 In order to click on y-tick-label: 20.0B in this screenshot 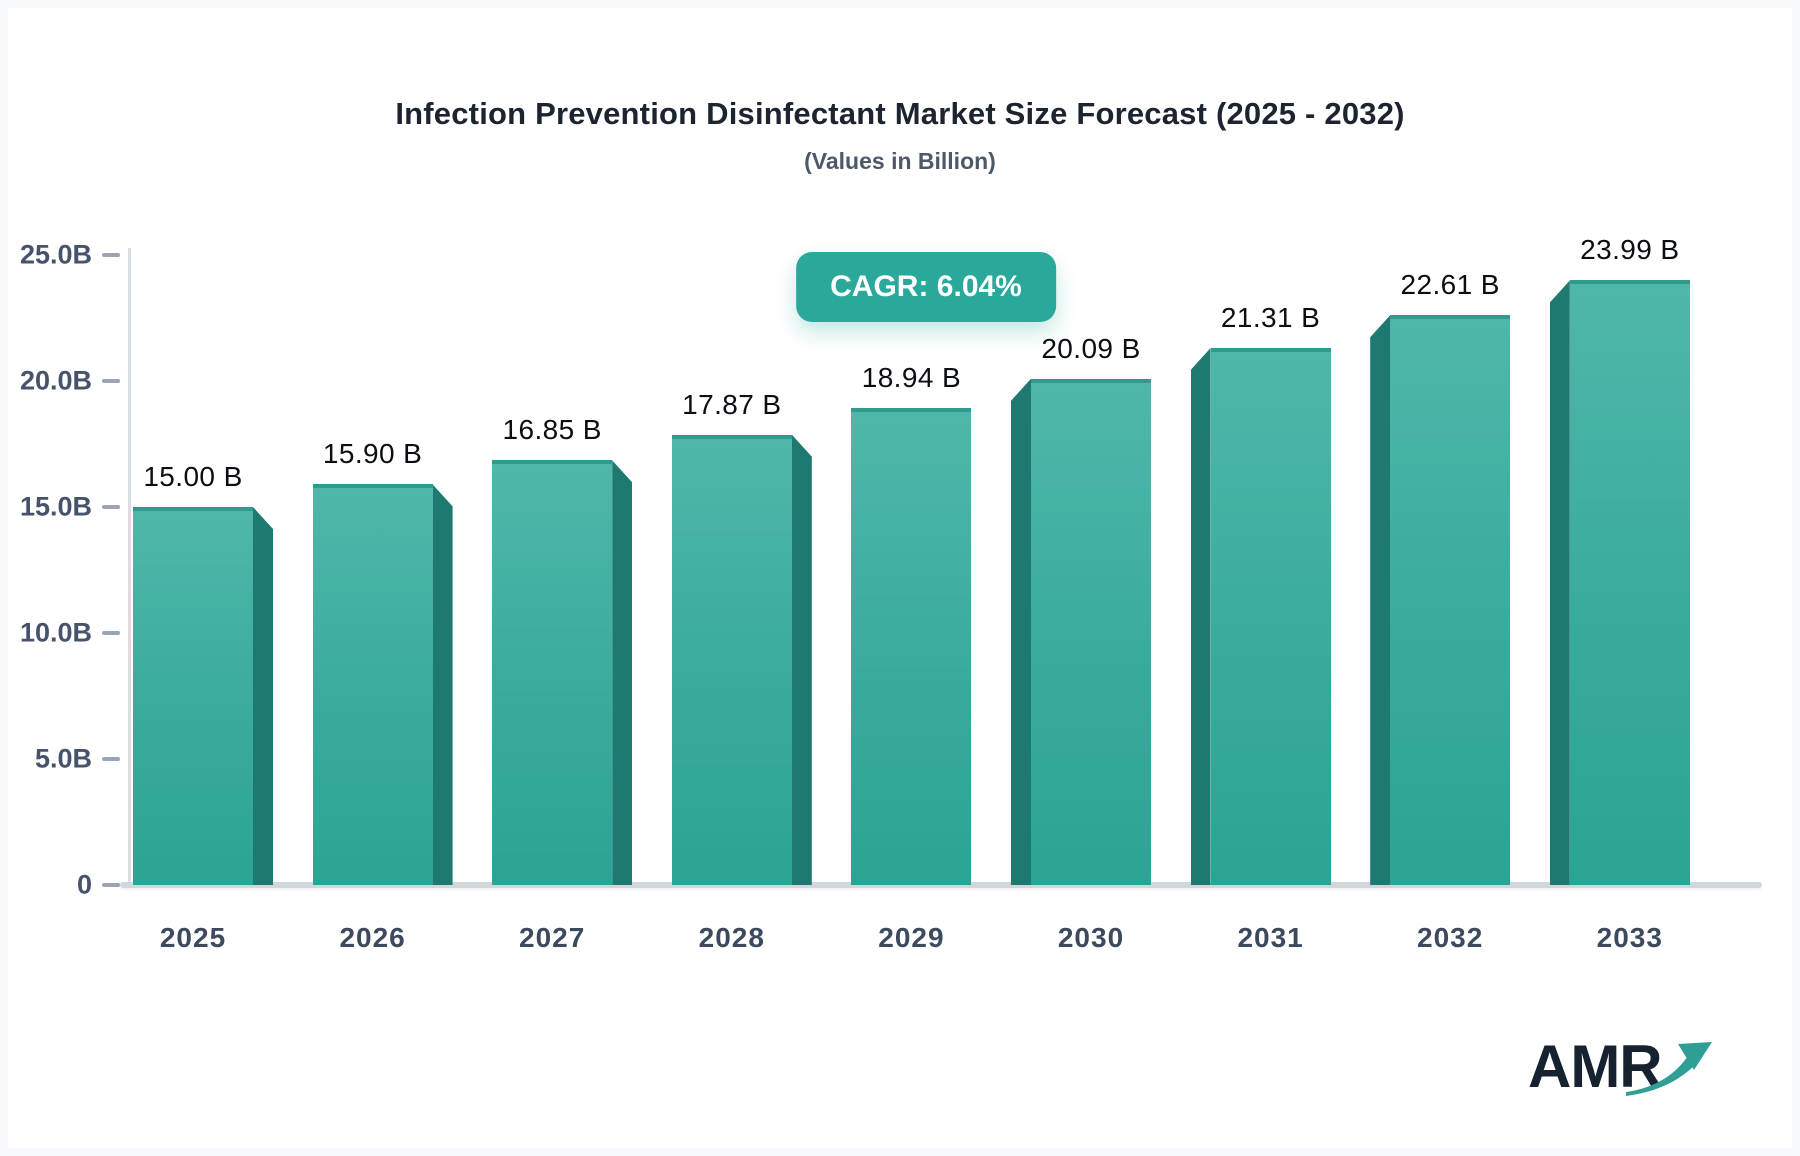, I will do `click(55, 380)`.